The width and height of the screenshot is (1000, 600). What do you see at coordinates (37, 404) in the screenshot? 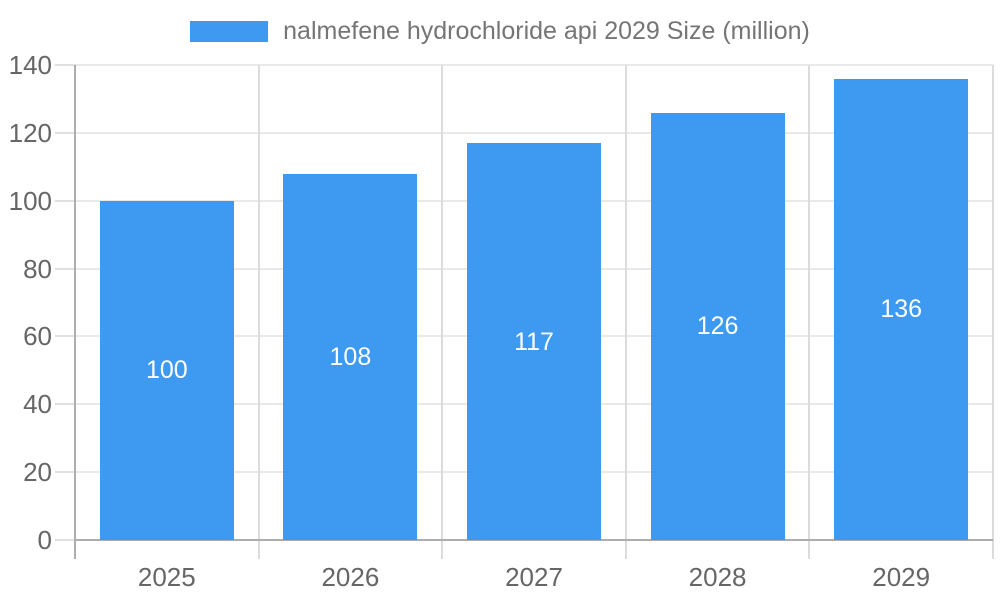
I see `y-axis-label: 40` at bounding box center [37, 404].